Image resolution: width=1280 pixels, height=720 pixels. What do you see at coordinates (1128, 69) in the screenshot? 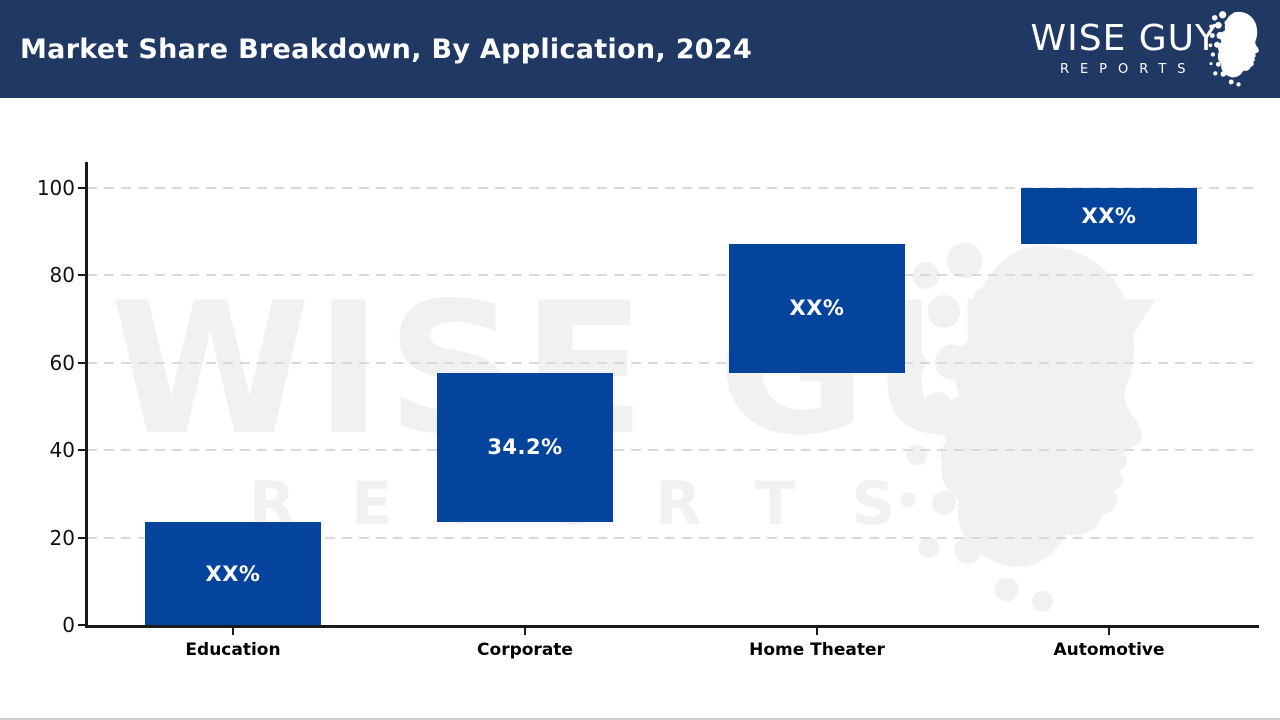
I see `logo-wordmark-line2: REPORTS` at bounding box center [1128, 69].